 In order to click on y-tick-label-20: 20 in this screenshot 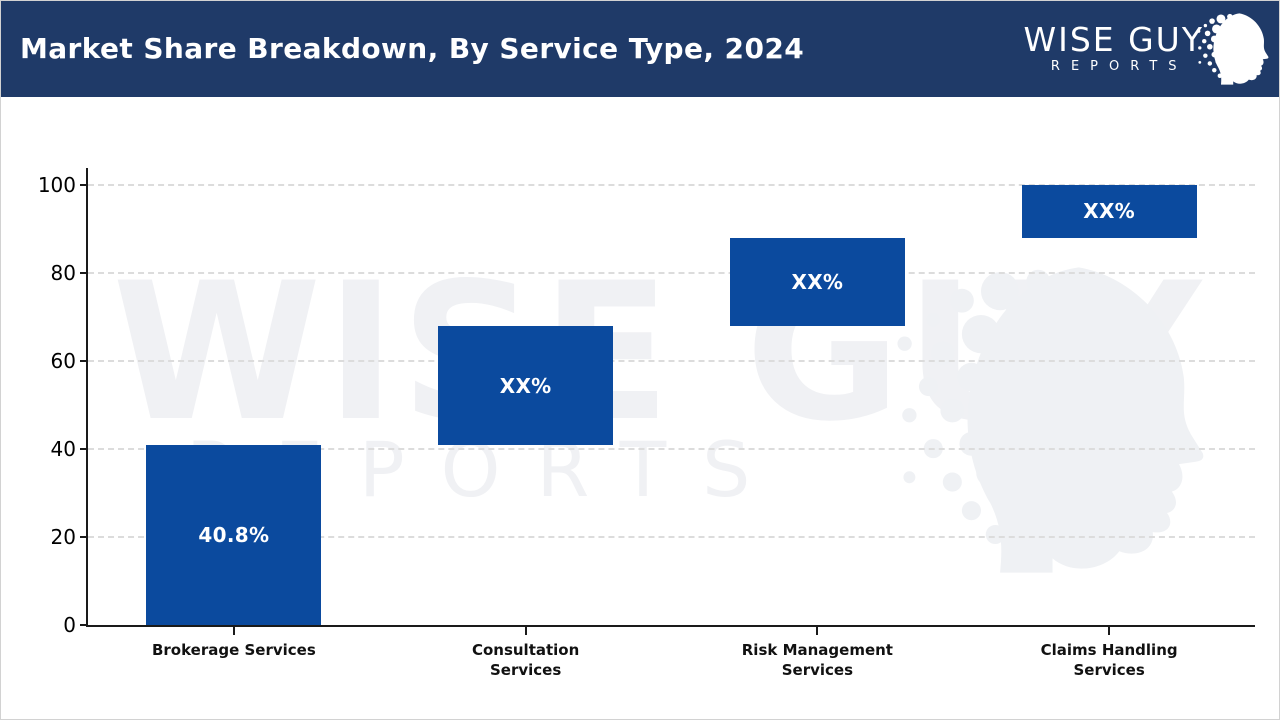, I will do `click(63, 537)`.